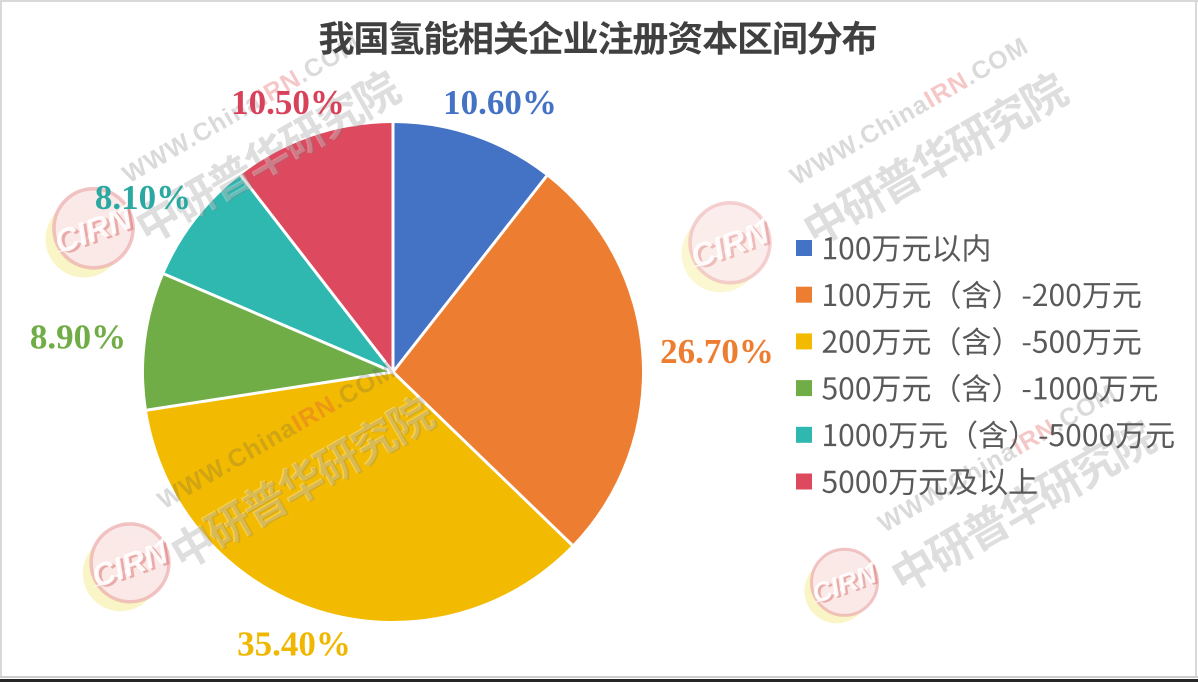 This screenshot has height=682, width=1198. I want to click on svg-text: 10.60%, so click(500, 102).